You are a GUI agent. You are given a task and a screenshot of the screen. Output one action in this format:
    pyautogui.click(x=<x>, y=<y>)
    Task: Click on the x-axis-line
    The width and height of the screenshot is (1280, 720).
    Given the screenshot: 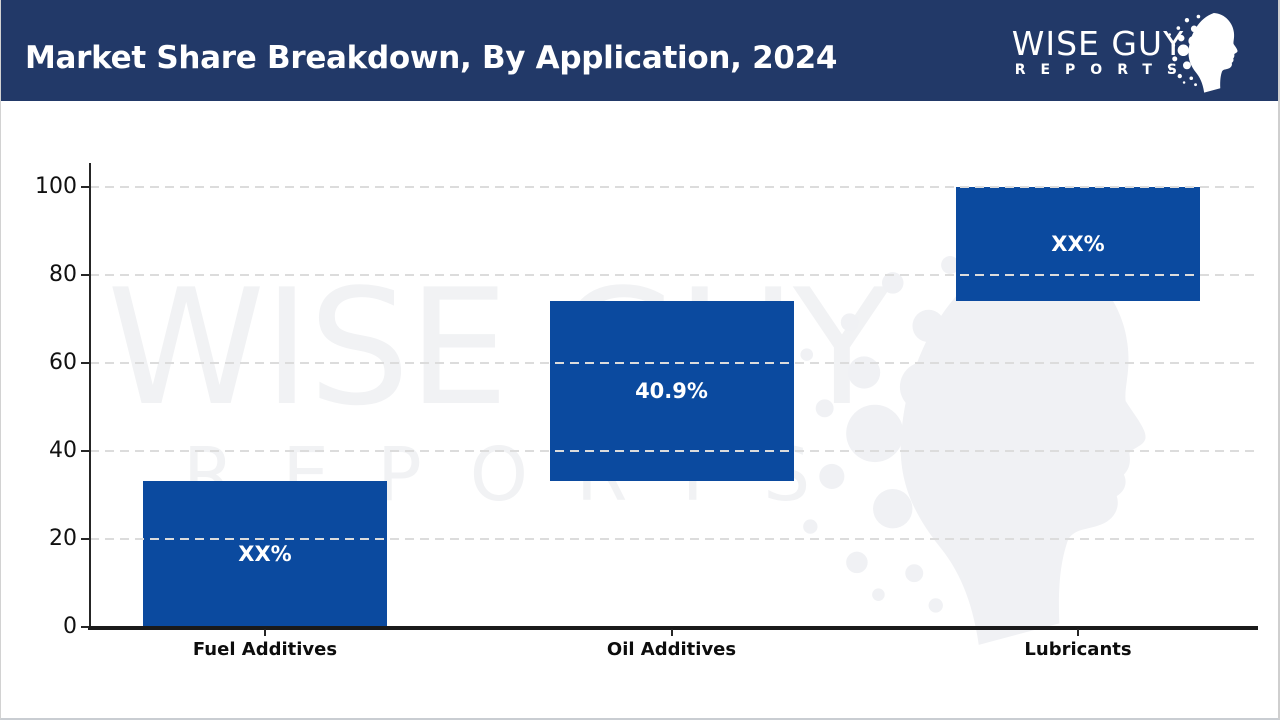 What is the action you would take?
    pyautogui.click(x=673, y=627)
    